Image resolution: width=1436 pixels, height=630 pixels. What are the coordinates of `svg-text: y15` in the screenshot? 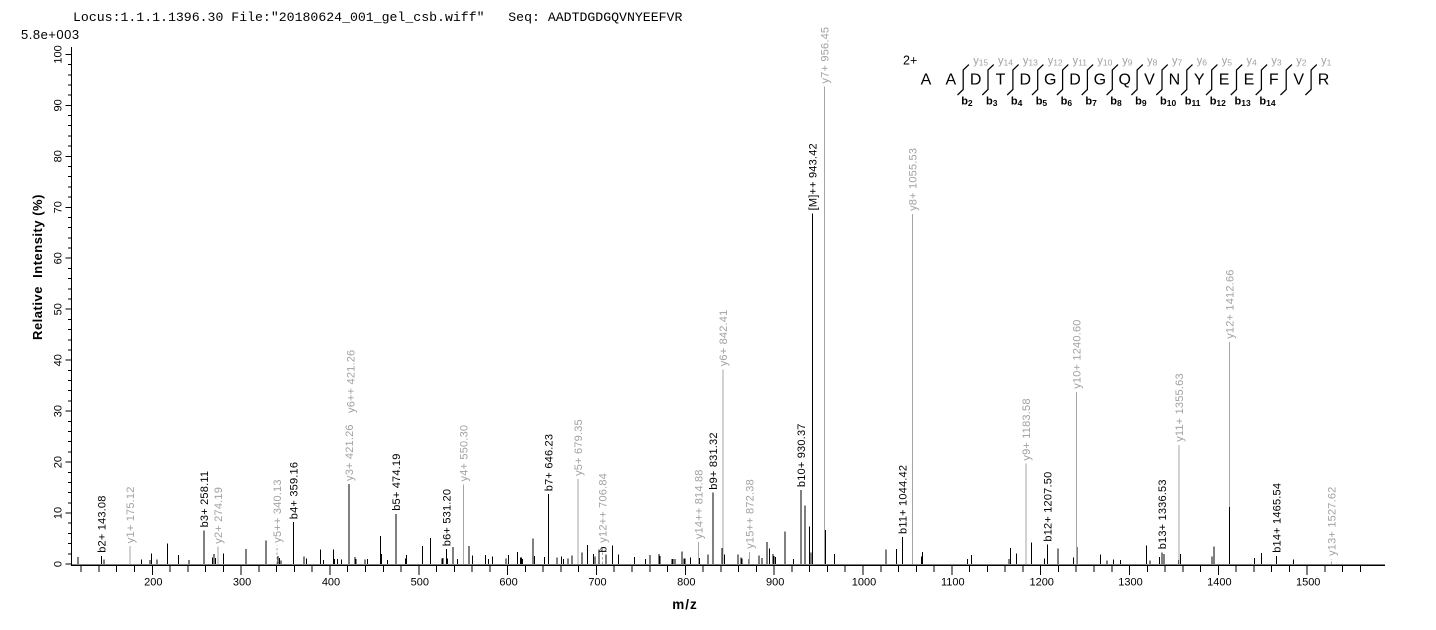 It's located at (980, 61).